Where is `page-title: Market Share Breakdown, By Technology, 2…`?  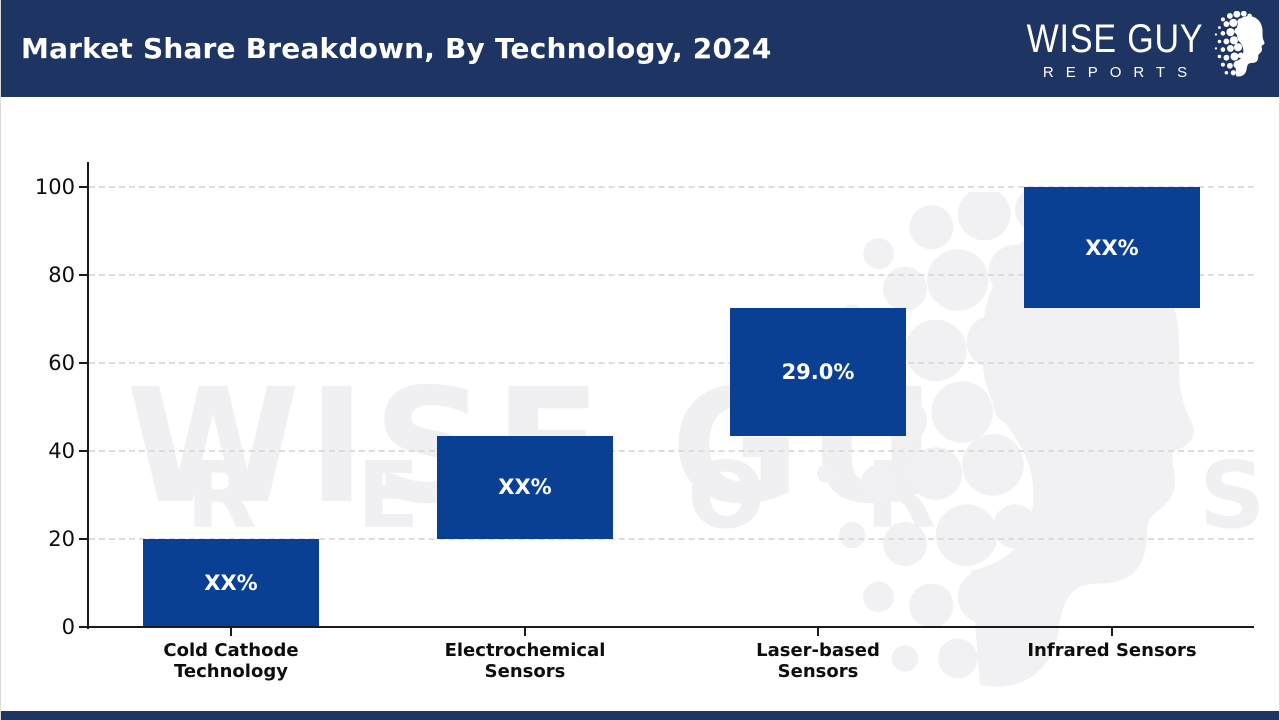 page-title: Market Share Breakdown, By Technology, 2… is located at coordinates (396, 48).